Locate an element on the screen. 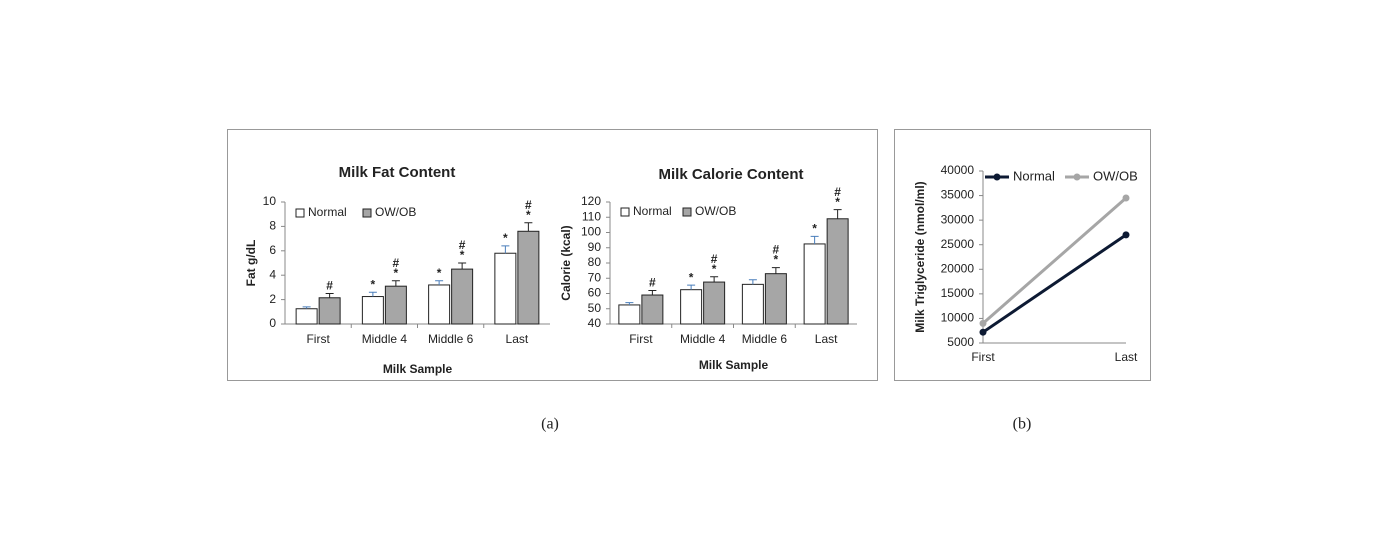 The width and height of the screenshot is (1378, 554). y-tick-label: 4 is located at coordinates (272, 274).